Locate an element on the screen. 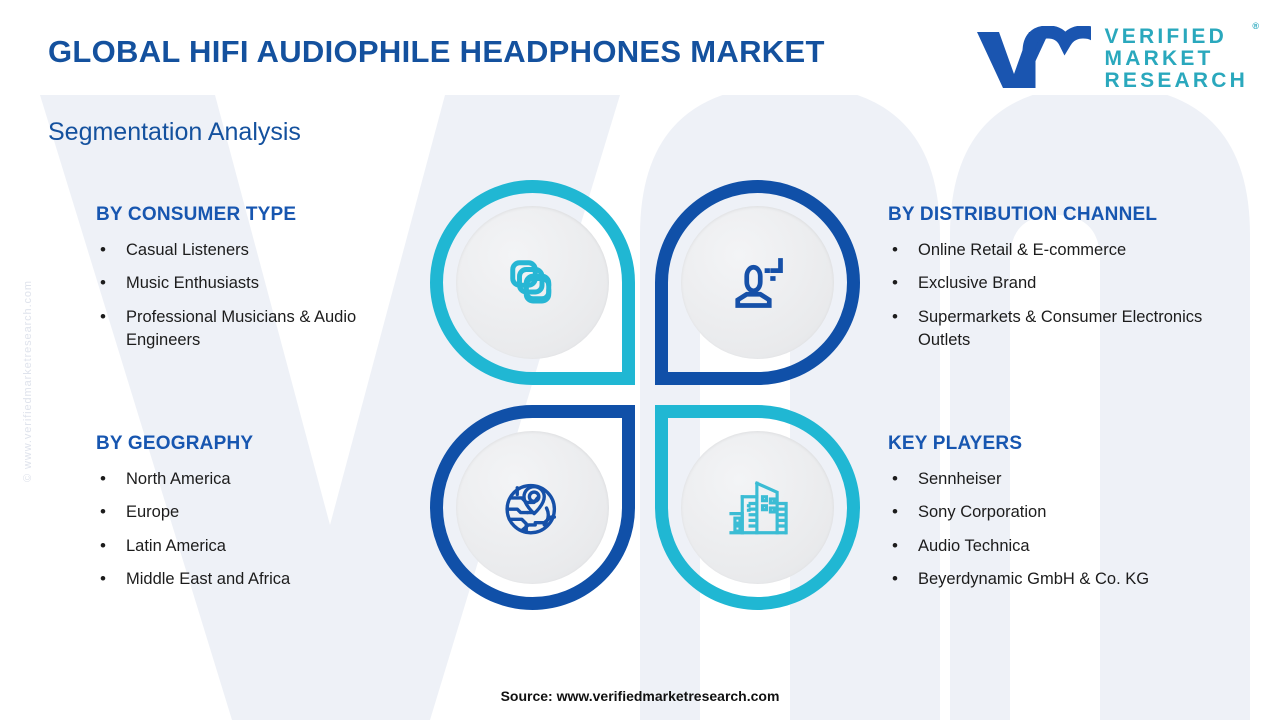 Image resolution: width=1280 pixels, height=720 pixels. page-subtitle: Segmentation Analysis is located at coordinates (174, 132).